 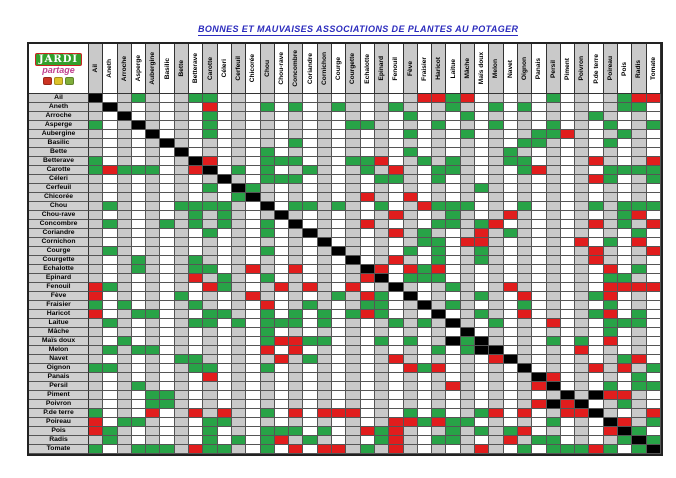 What do you see at coordinates (210, 69) in the screenshot?
I see `col-header-Carotte: Carotte` at bounding box center [210, 69].